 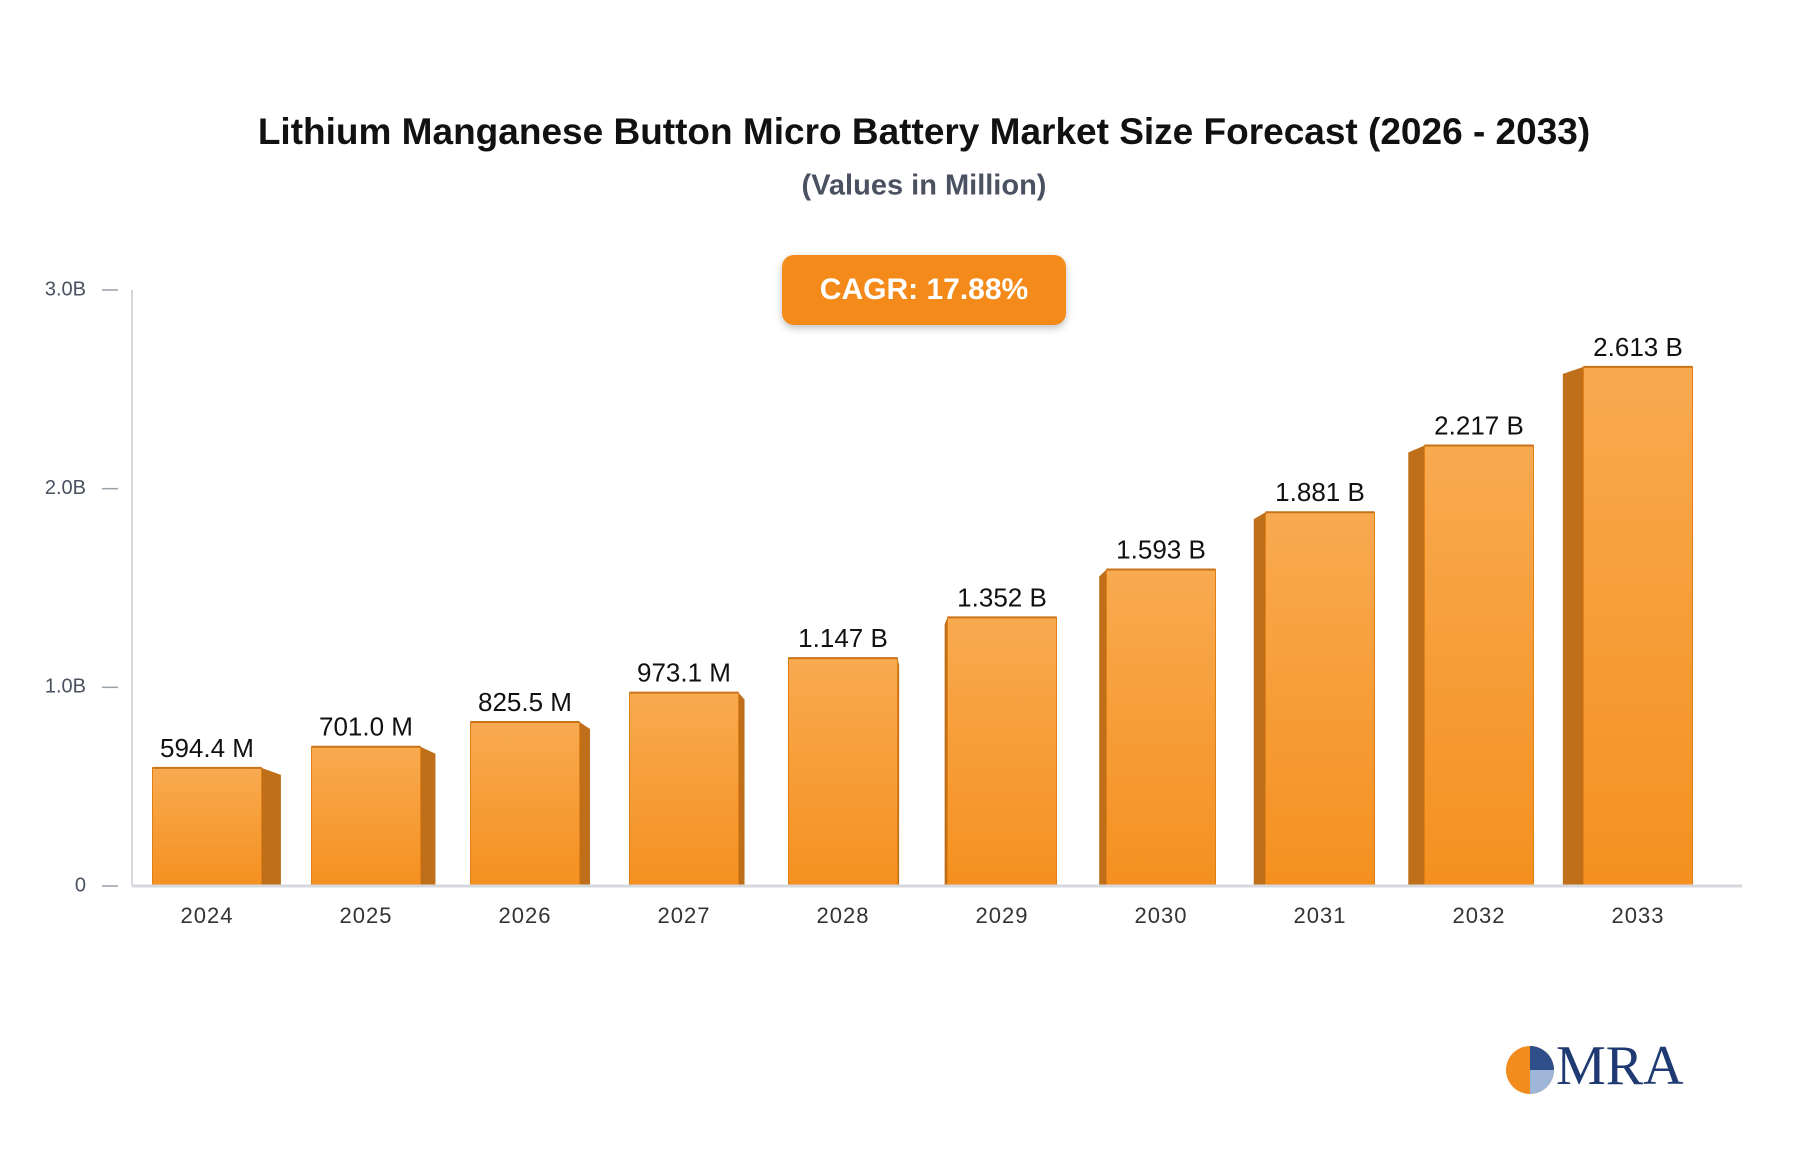 I want to click on value-label: 1.352 B, so click(x=1002, y=597).